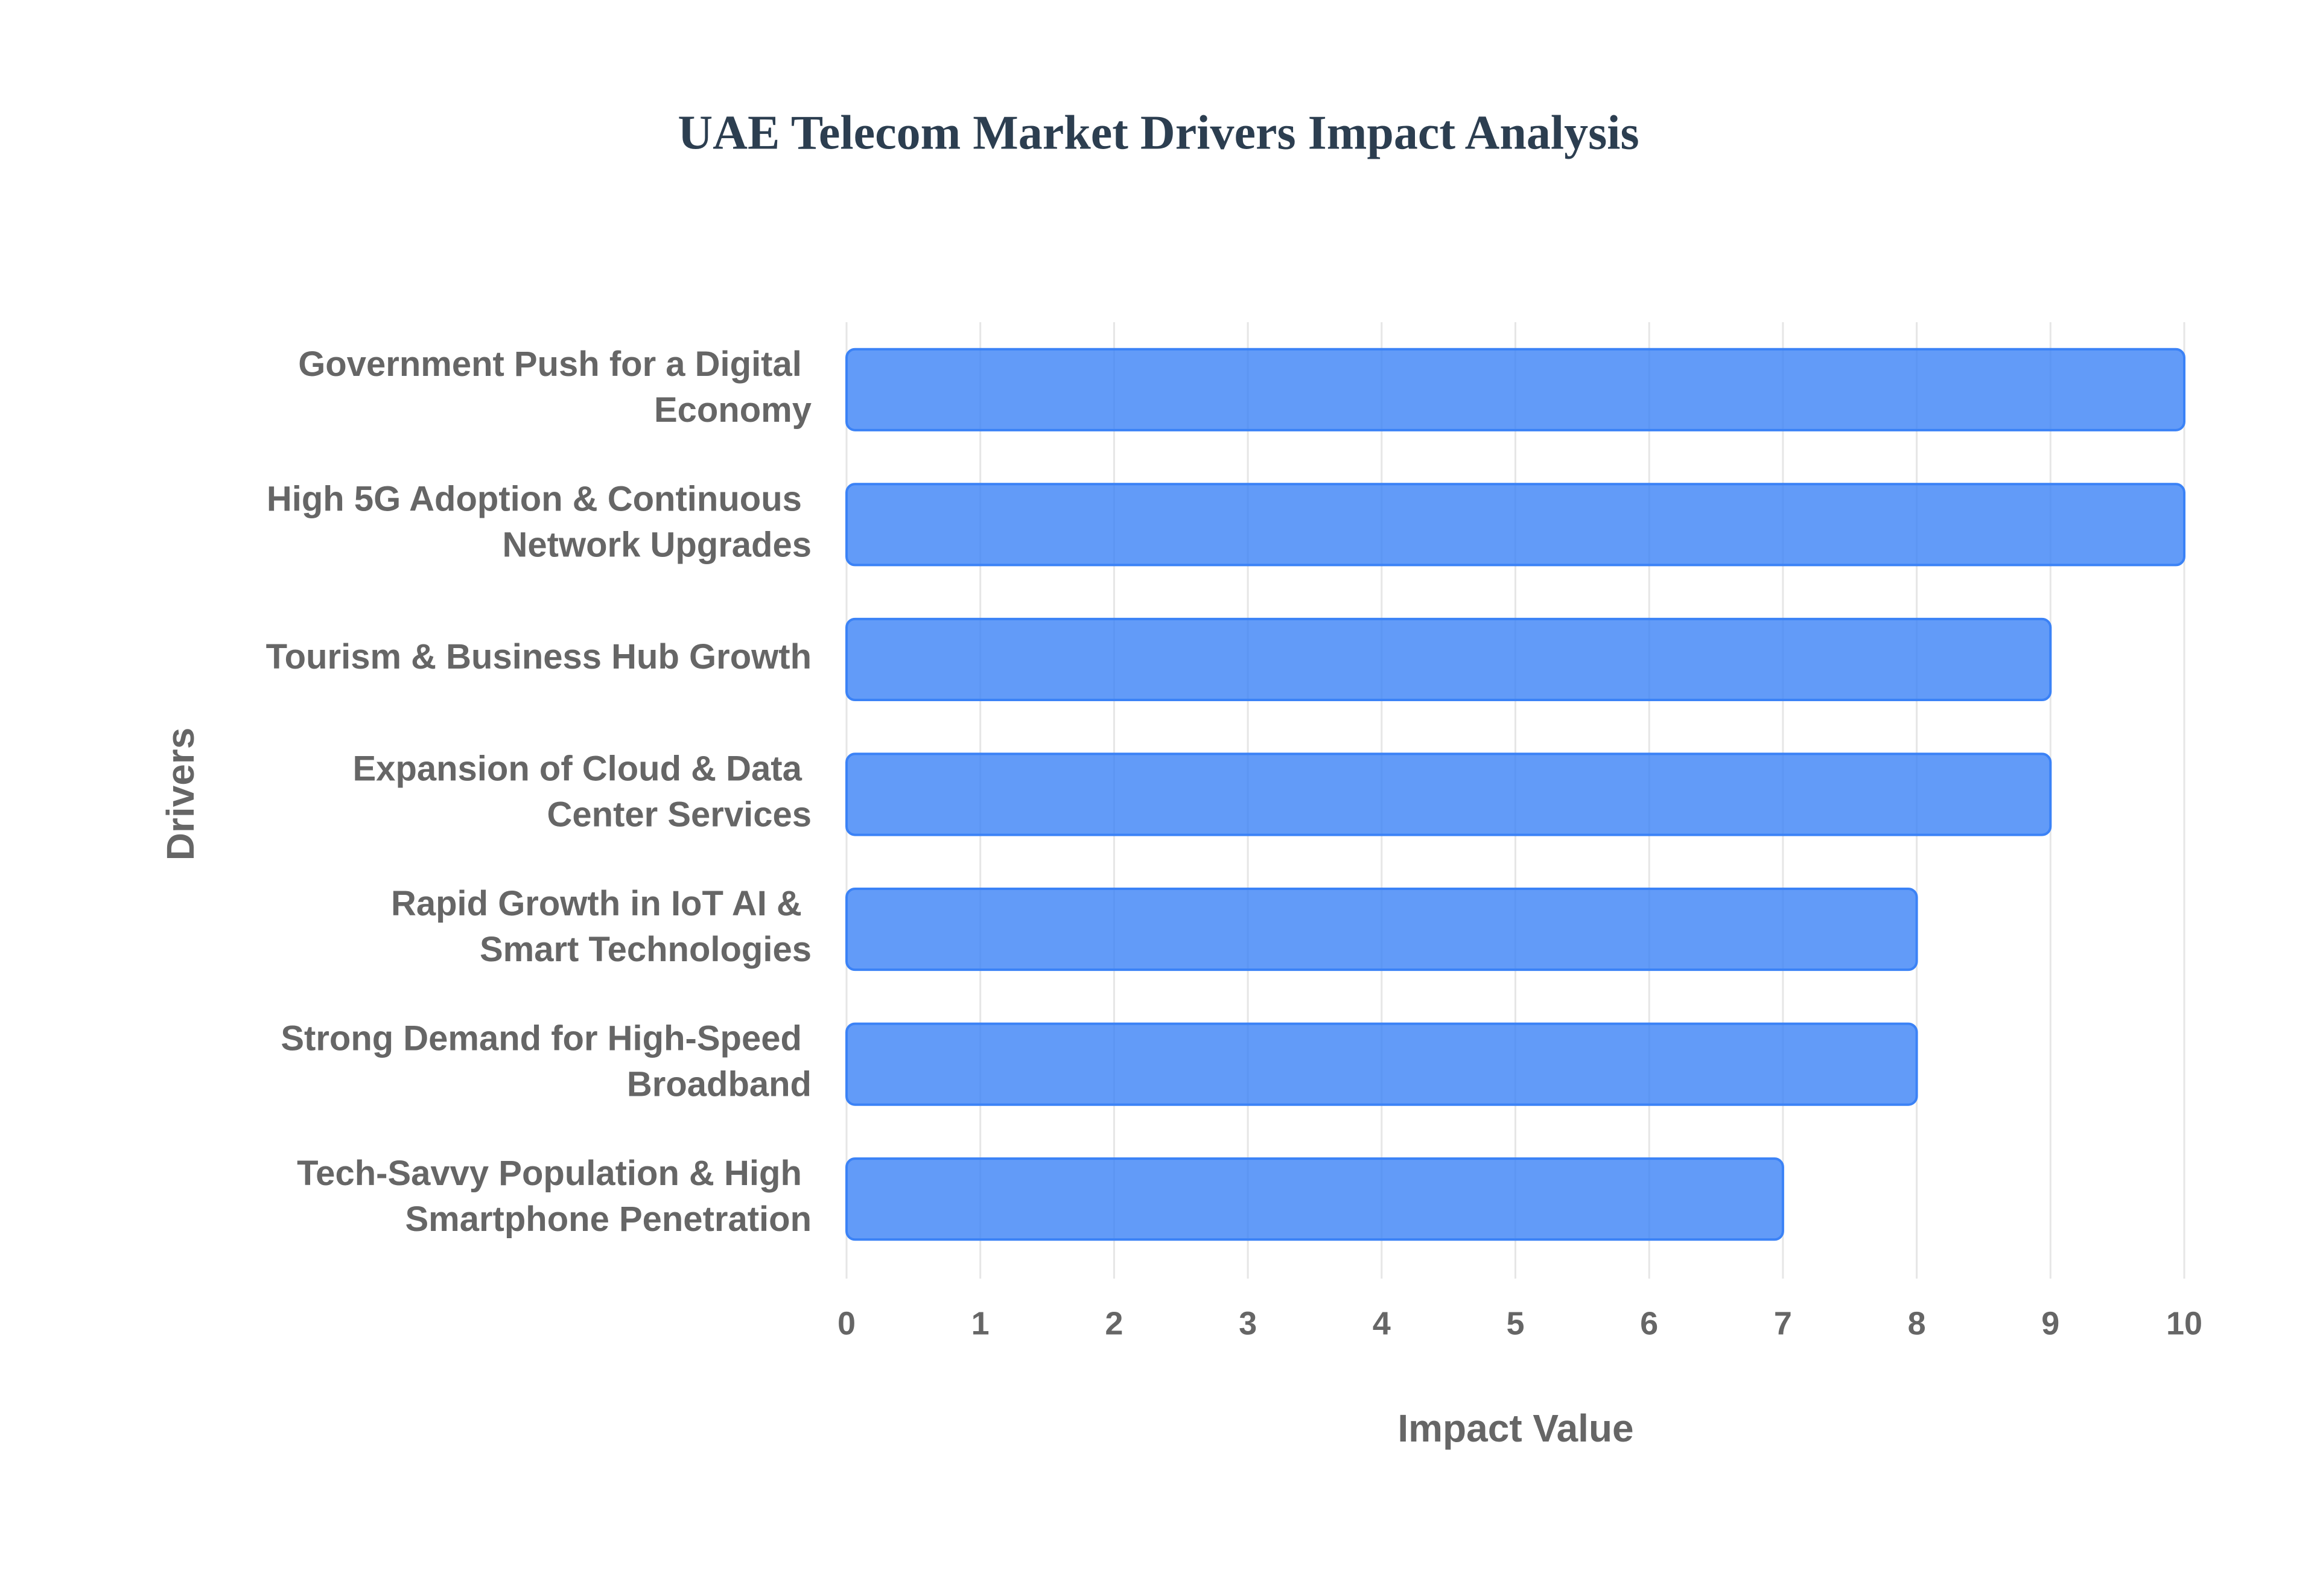  Describe the element at coordinates (846, 1323) in the screenshot. I see `x-tick-label: 0` at that location.